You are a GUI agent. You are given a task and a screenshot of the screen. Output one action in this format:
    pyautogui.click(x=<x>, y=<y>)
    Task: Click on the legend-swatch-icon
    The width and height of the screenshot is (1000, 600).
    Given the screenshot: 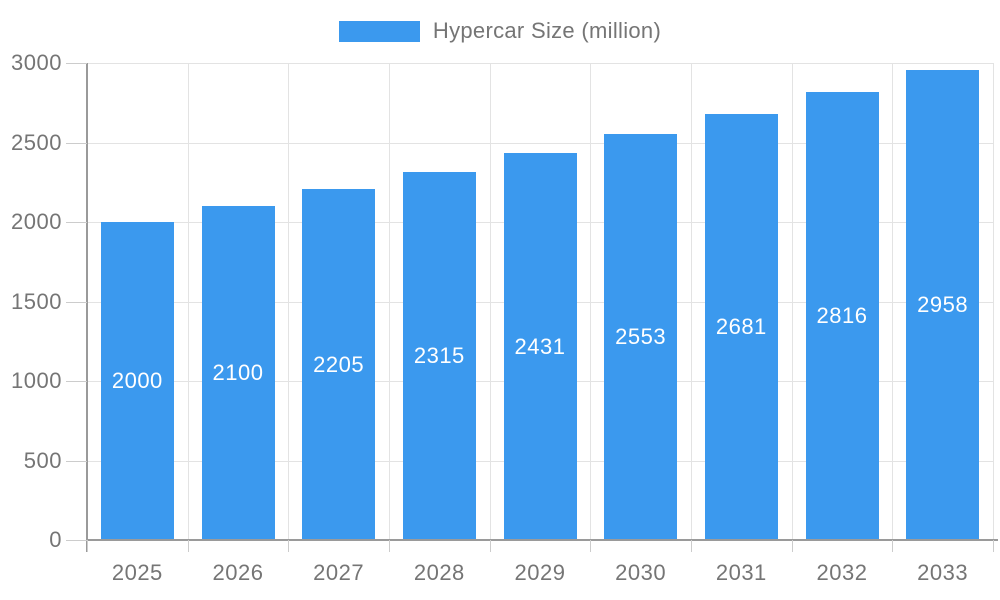 What is the action you would take?
    pyautogui.click(x=379, y=31)
    